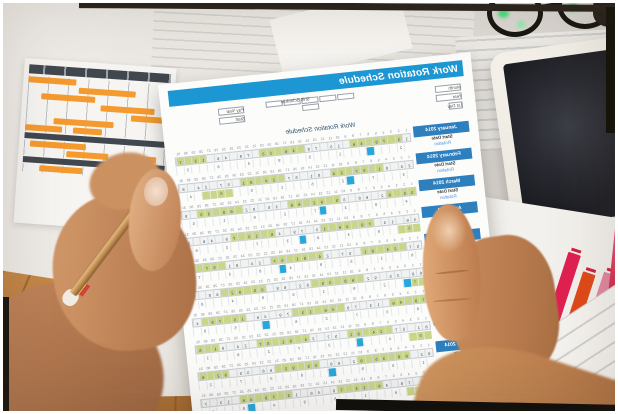 The height and width of the screenshot is (414, 618). What do you see at coordinates (368, 134) in the screenshot?
I see `day-number: 6` at bounding box center [368, 134].